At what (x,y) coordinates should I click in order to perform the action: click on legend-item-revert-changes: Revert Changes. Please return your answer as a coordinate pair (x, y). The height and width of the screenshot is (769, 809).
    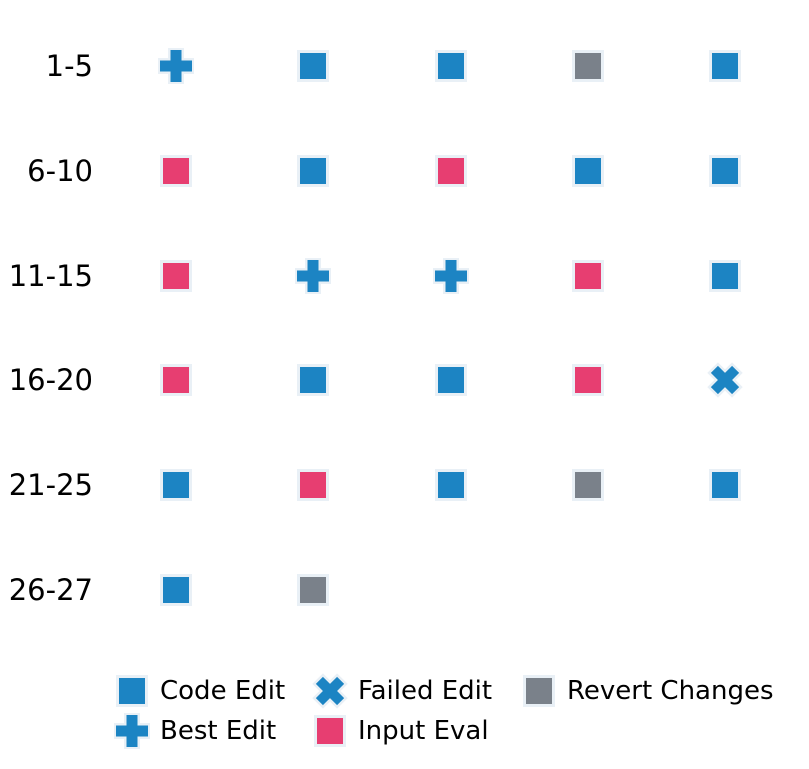
    Looking at the image, I should click on (647, 691).